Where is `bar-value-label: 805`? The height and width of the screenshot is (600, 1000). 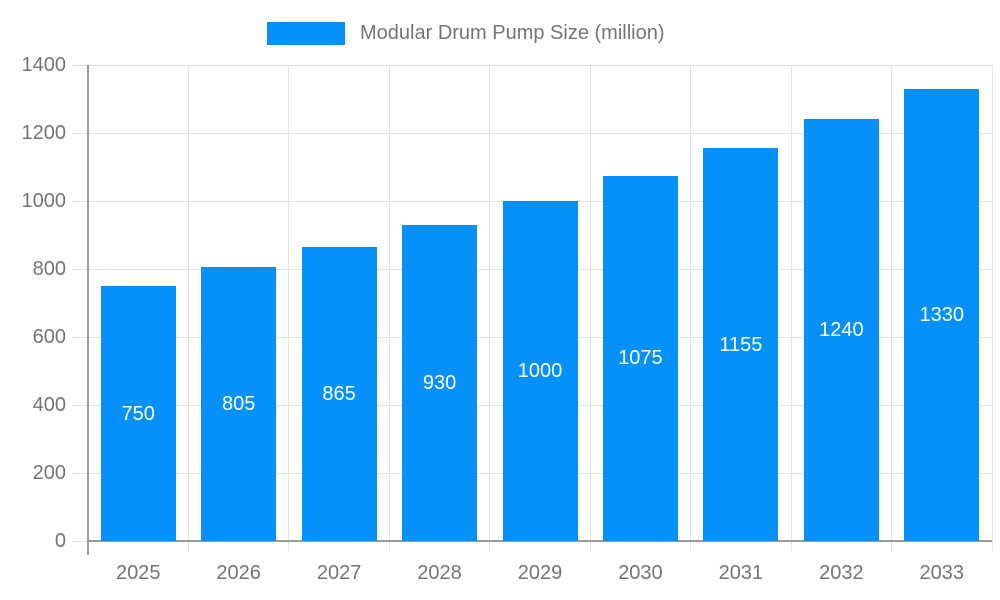 bar-value-label: 805 is located at coordinates (238, 404).